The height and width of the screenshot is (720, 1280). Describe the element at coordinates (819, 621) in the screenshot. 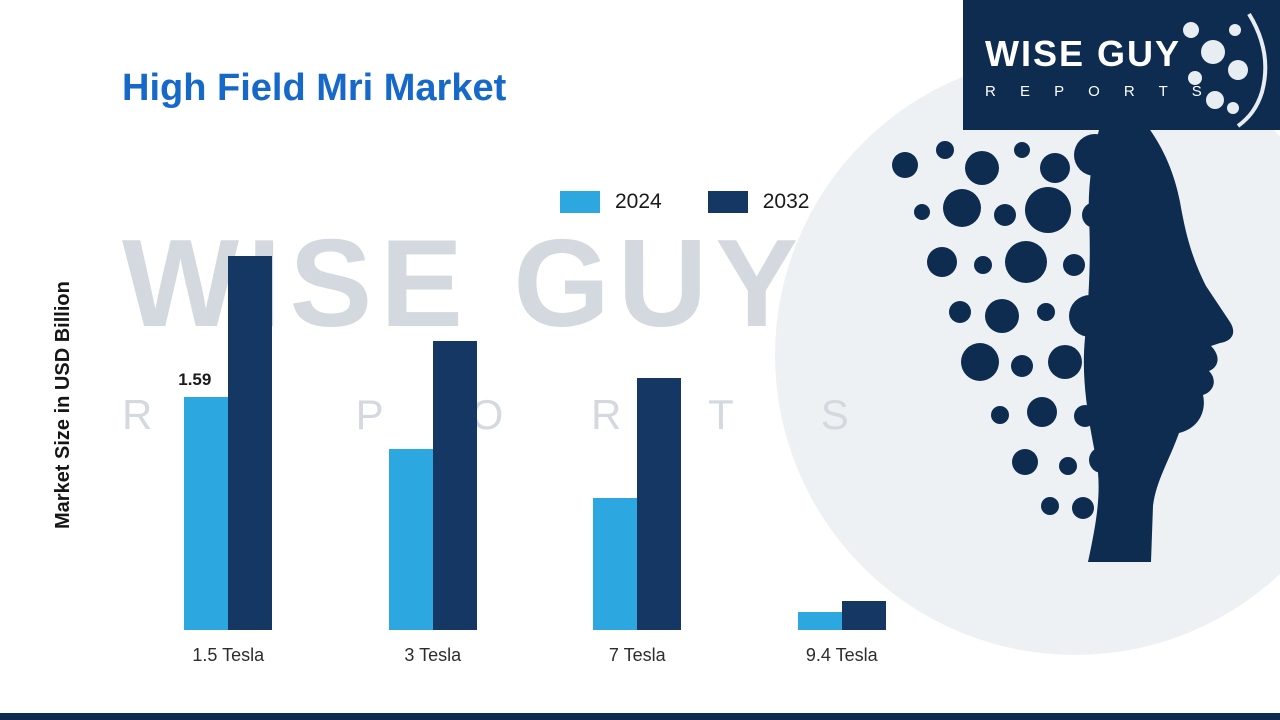

I see `bar-2024-9.4-tesla` at that location.